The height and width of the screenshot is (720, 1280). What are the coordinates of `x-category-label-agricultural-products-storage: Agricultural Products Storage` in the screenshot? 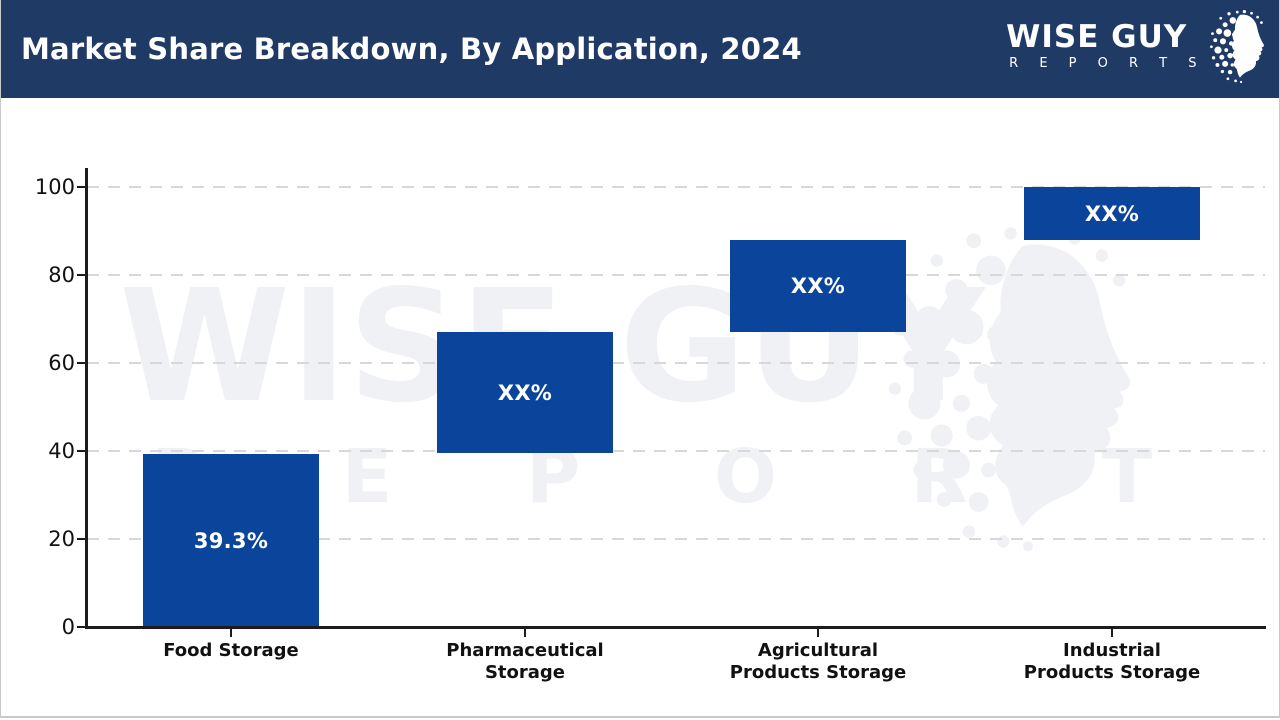 It's located at (818, 662).